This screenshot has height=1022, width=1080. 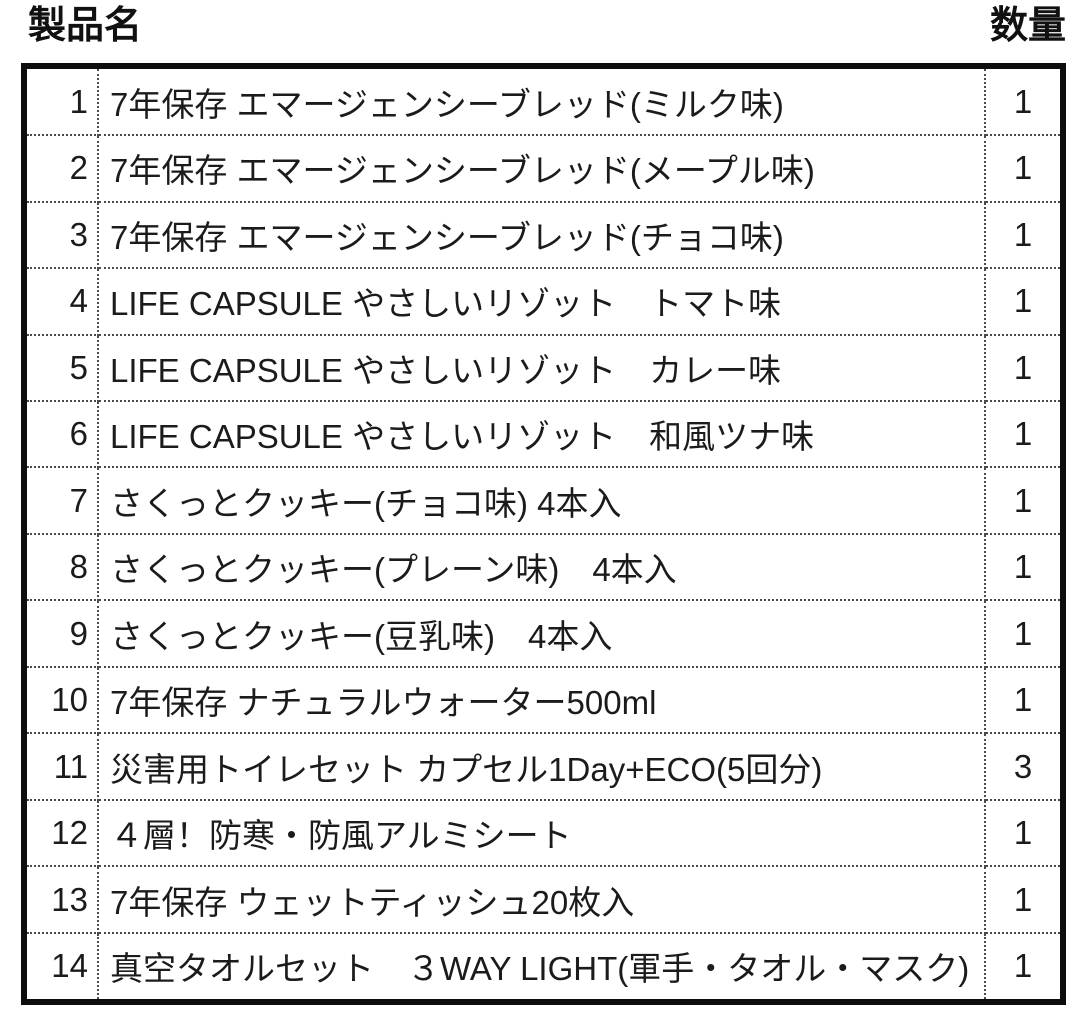 I want to click on row-number-cell: 5, so click(x=61, y=368).